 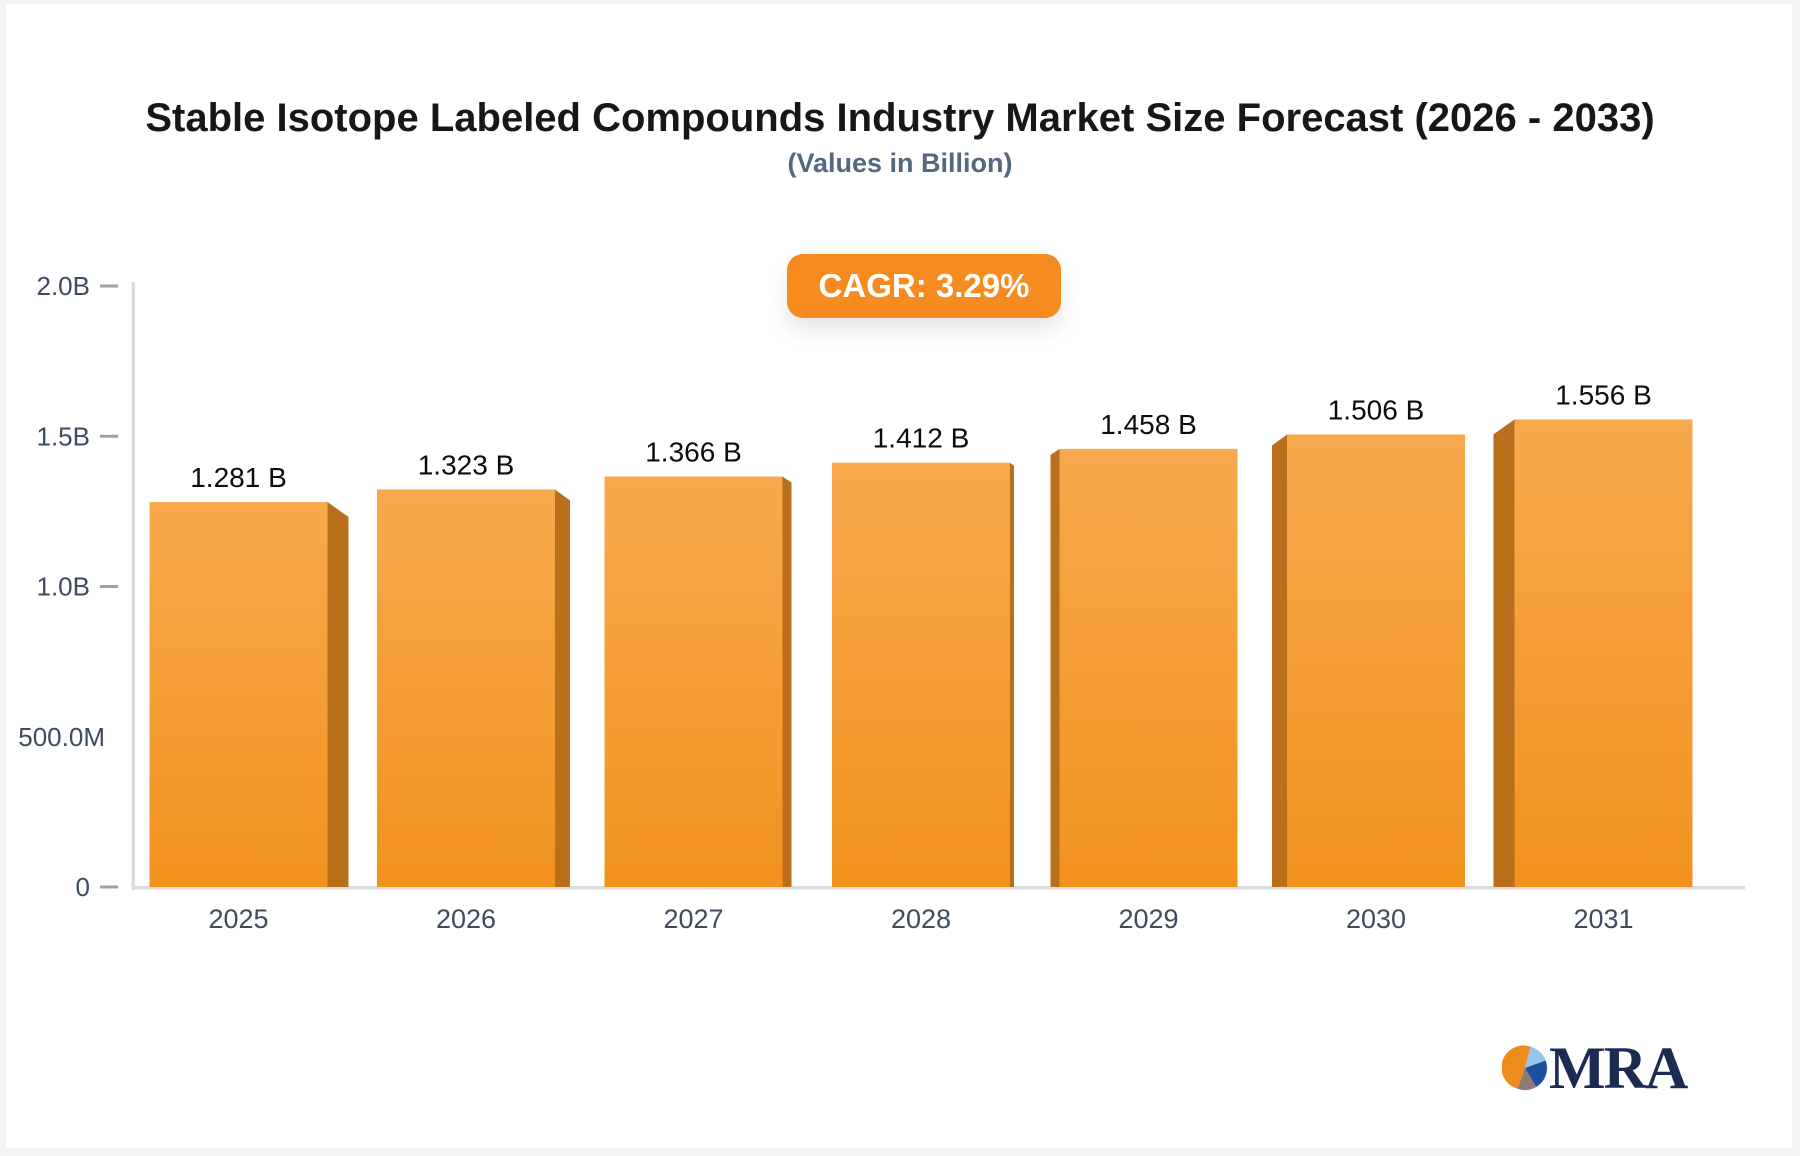 What do you see at coordinates (238, 477) in the screenshot?
I see `bar-value-label-2025: 1.281 B` at bounding box center [238, 477].